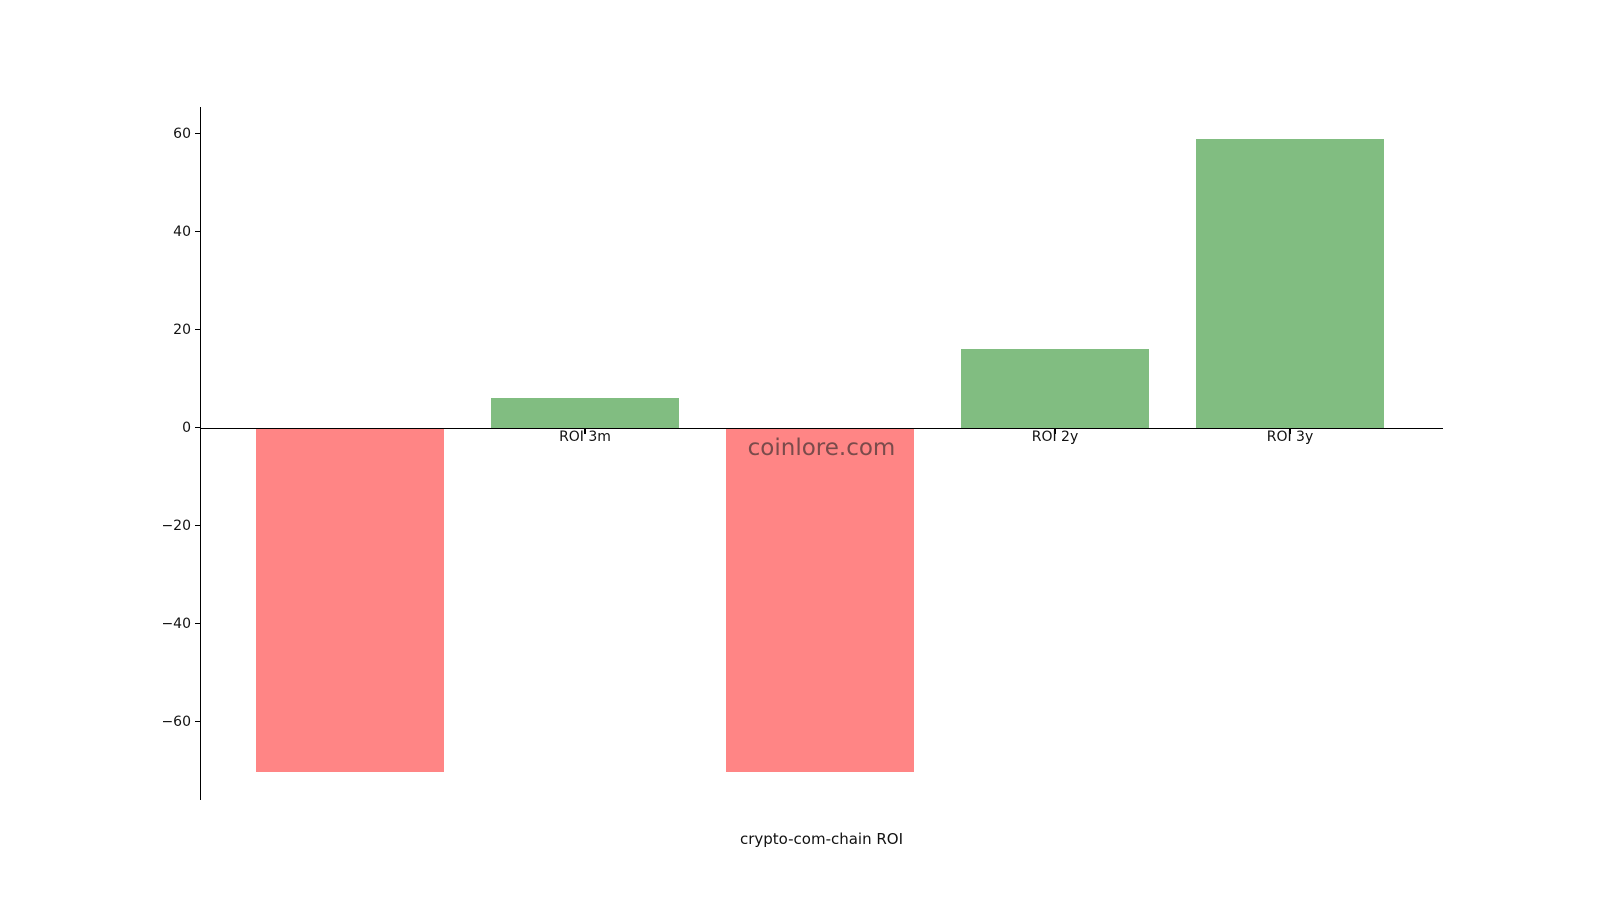  I want to click on y-tick-label: 40, so click(182, 231).